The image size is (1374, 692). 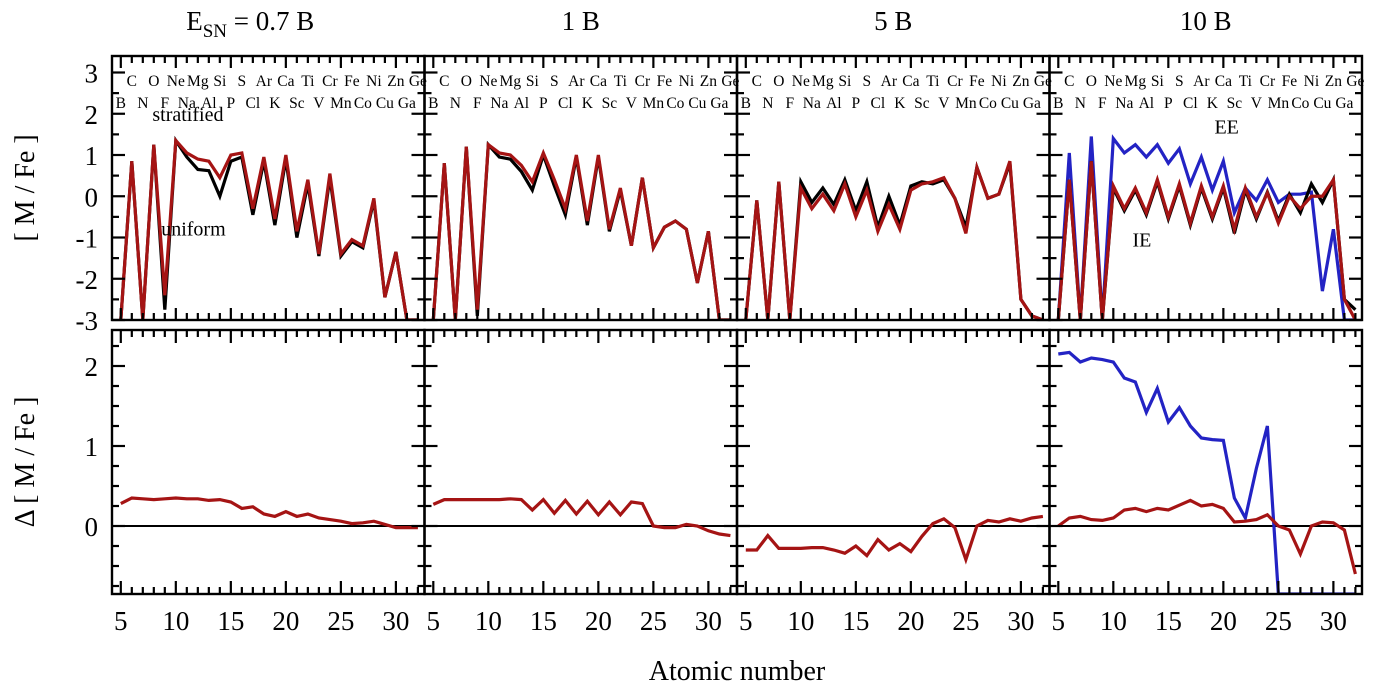 What do you see at coordinates (87, 280) in the screenshot?
I see `y-axis-top-tick-label: -2` at bounding box center [87, 280].